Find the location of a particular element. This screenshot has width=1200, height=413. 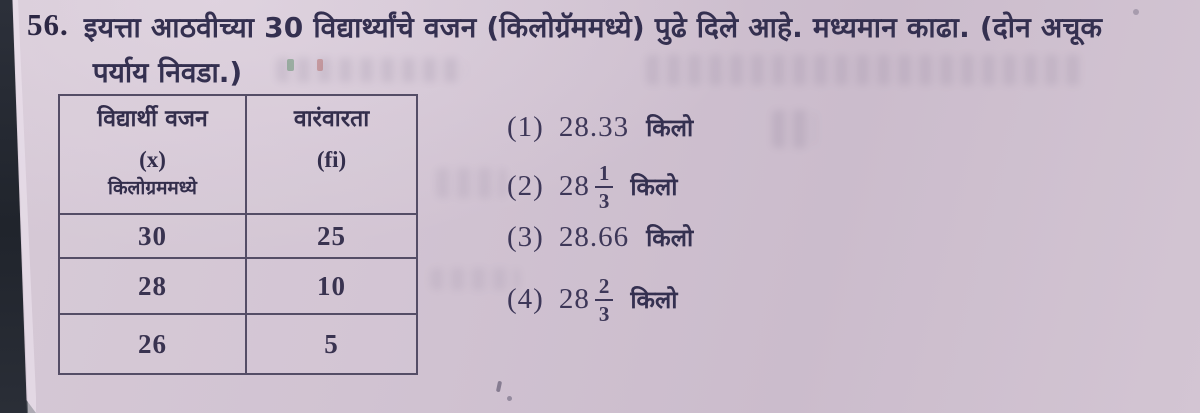

question-number: 56. is located at coordinates (48, 24).